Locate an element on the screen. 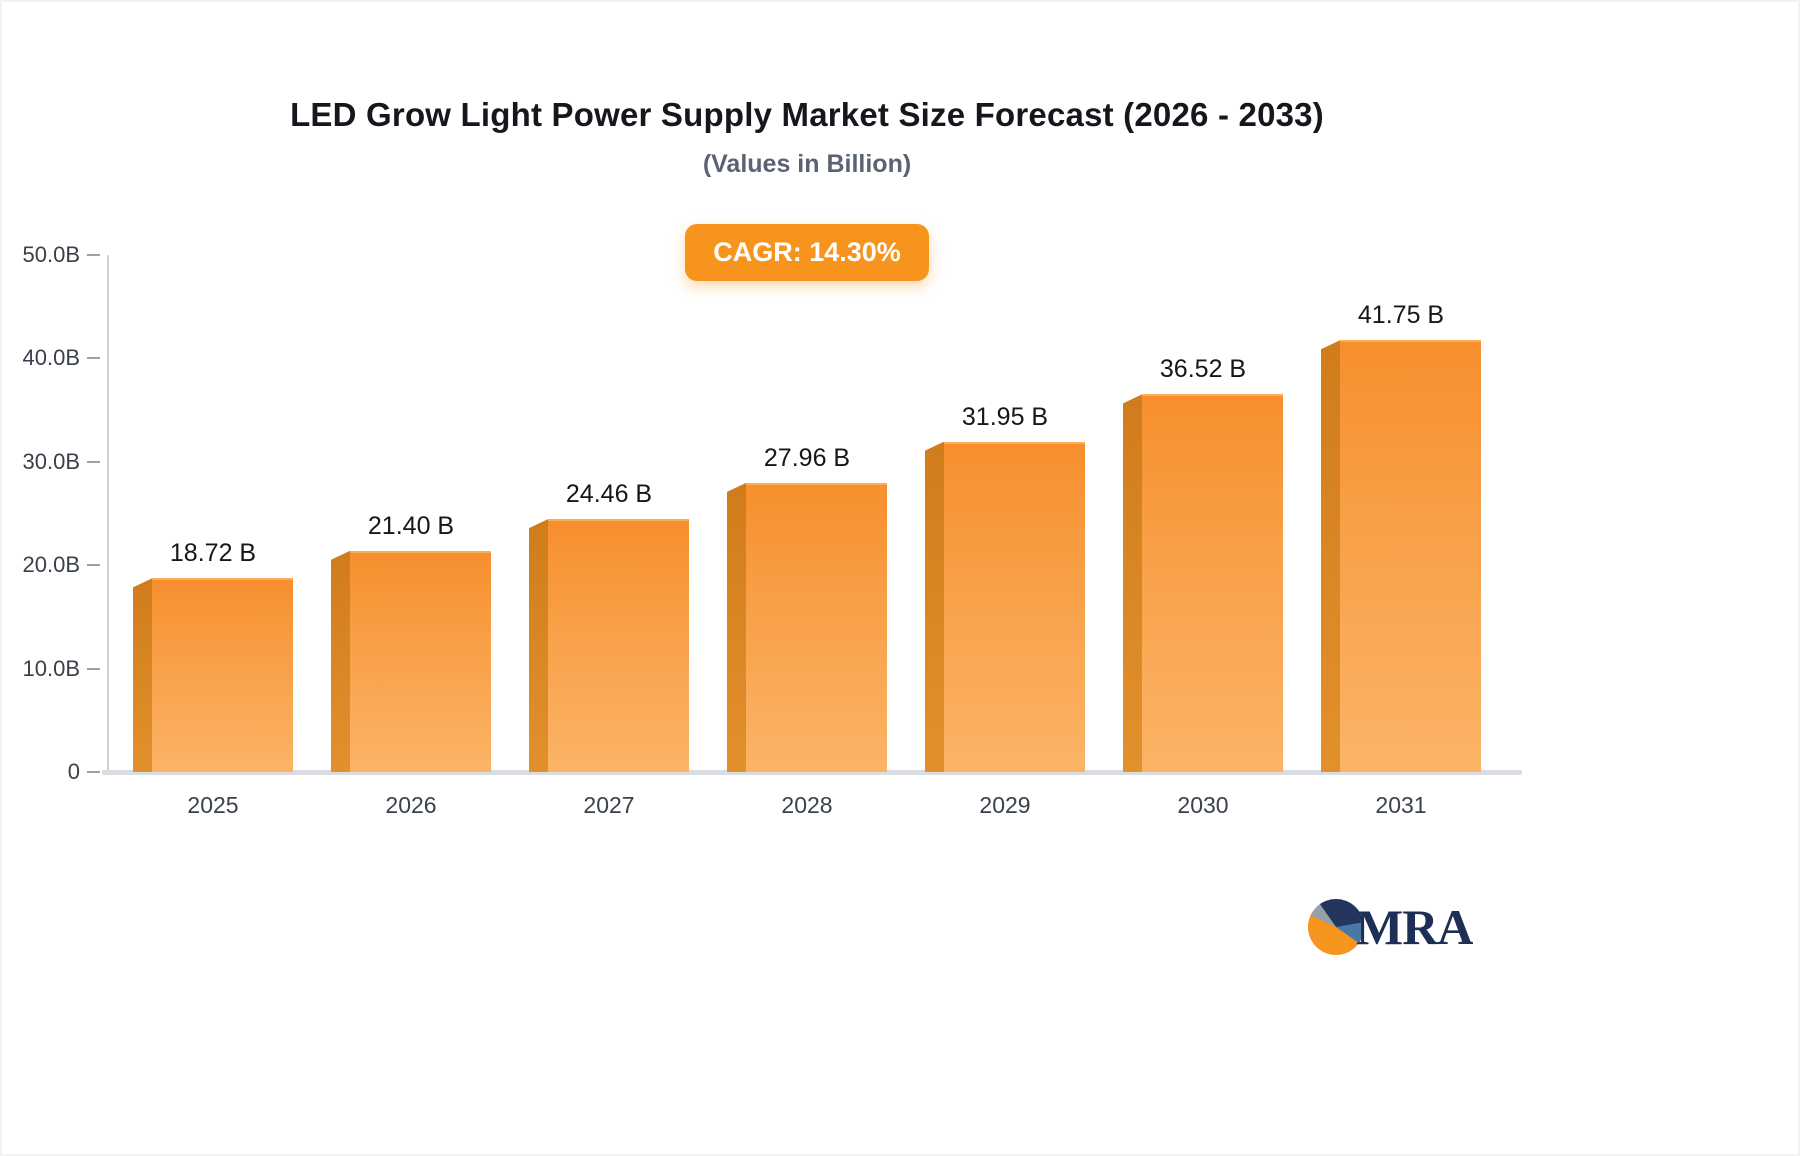 Image resolution: width=1800 pixels, height=1156 pixels. y-tick-label: 40.0B is located at coordinates (51, 358).